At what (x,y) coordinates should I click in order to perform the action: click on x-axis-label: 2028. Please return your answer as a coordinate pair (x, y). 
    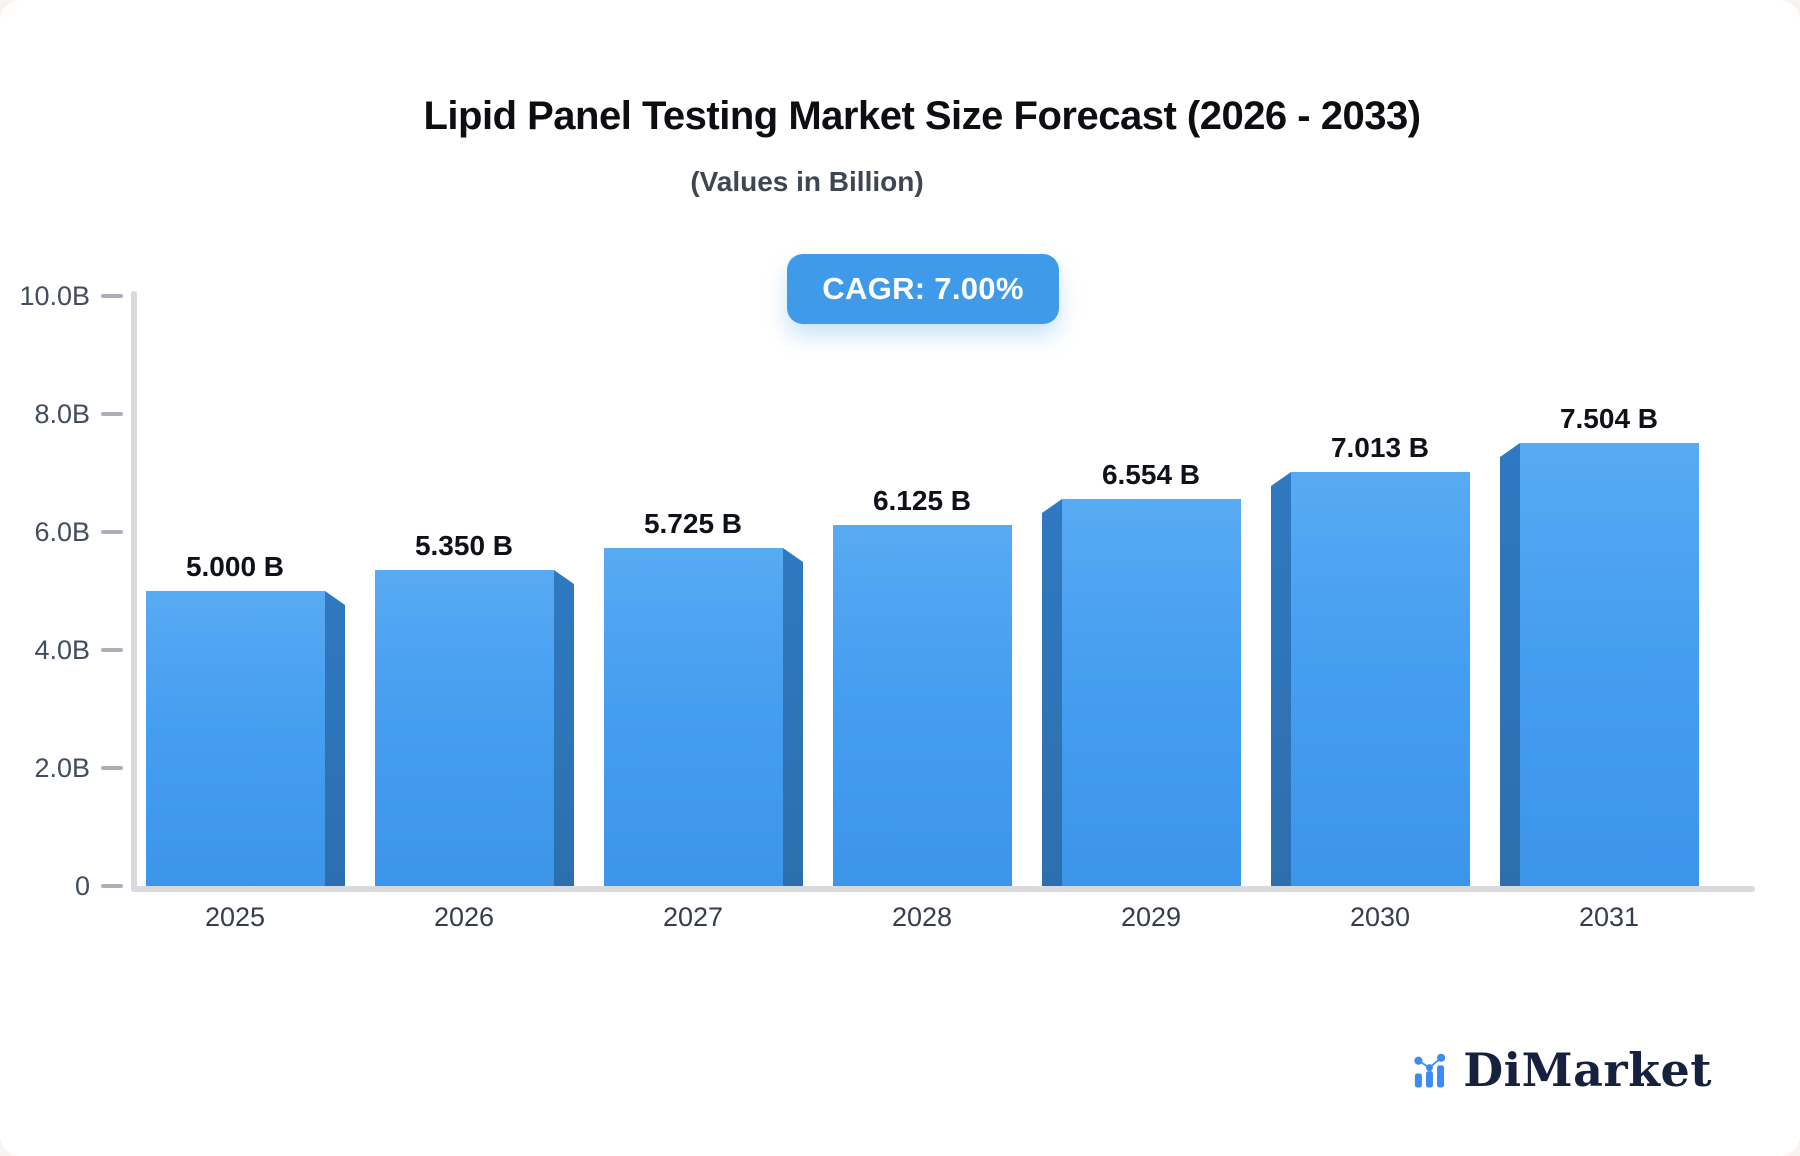
    Looking at the image, I should click on (922, 917).